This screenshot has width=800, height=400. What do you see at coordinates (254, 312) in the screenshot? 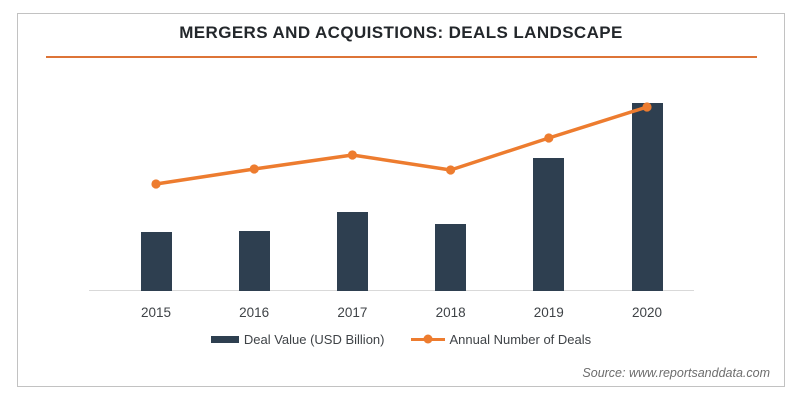
I see `x-axis-label-2016: 2016` at bounding box center [254, 312].